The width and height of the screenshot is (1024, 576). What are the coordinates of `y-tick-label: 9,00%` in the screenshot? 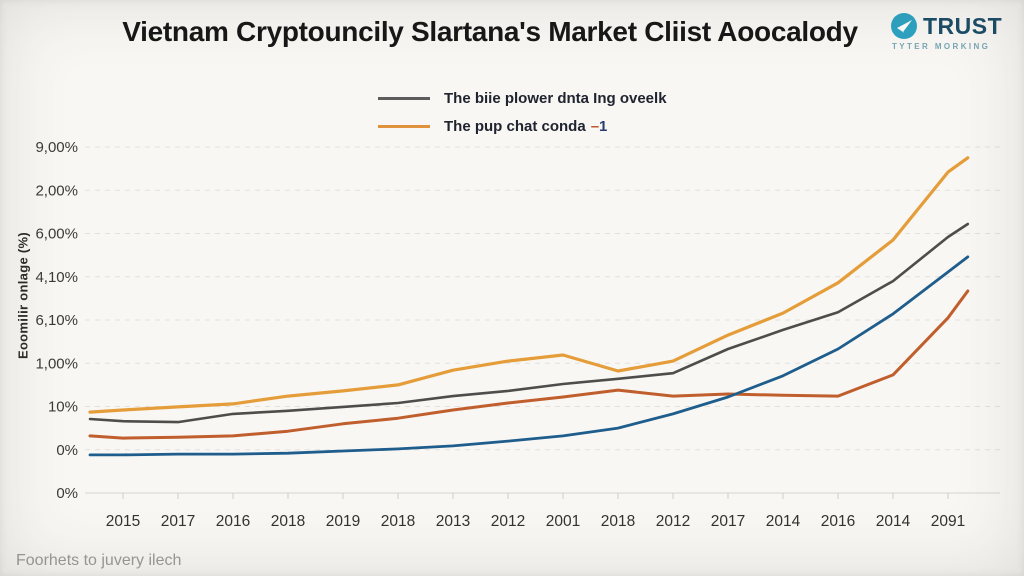 It's located at (56, 147).